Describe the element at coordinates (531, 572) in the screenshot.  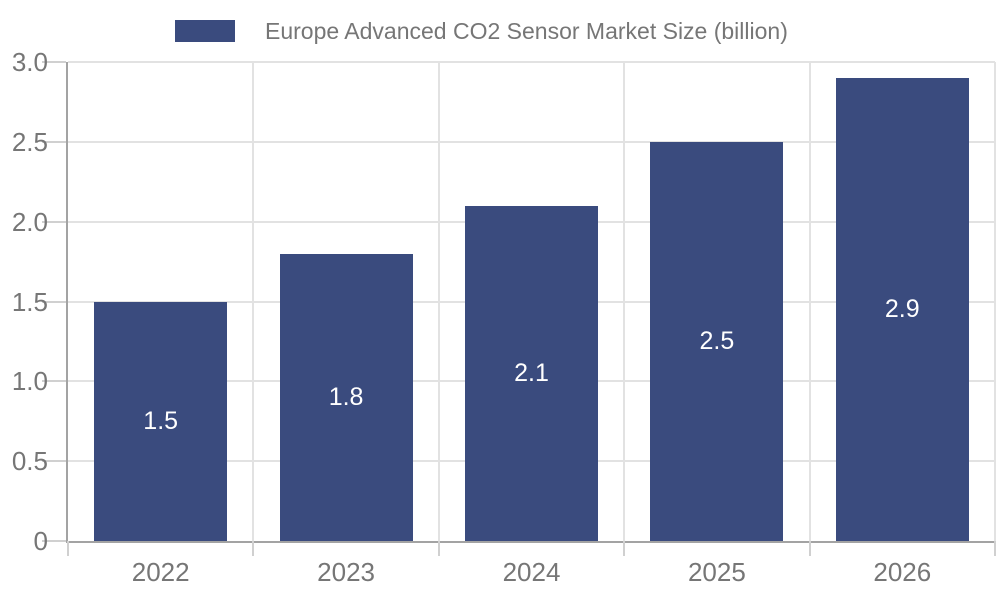
I see `x-tick-label: 2024` at that location.